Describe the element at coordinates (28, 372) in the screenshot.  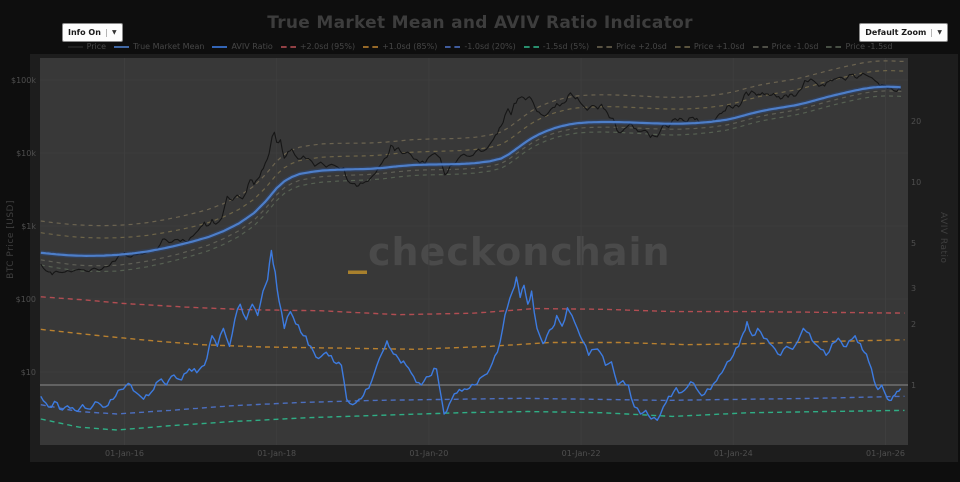
I see `y-axis-tick-label: $10` at that location.